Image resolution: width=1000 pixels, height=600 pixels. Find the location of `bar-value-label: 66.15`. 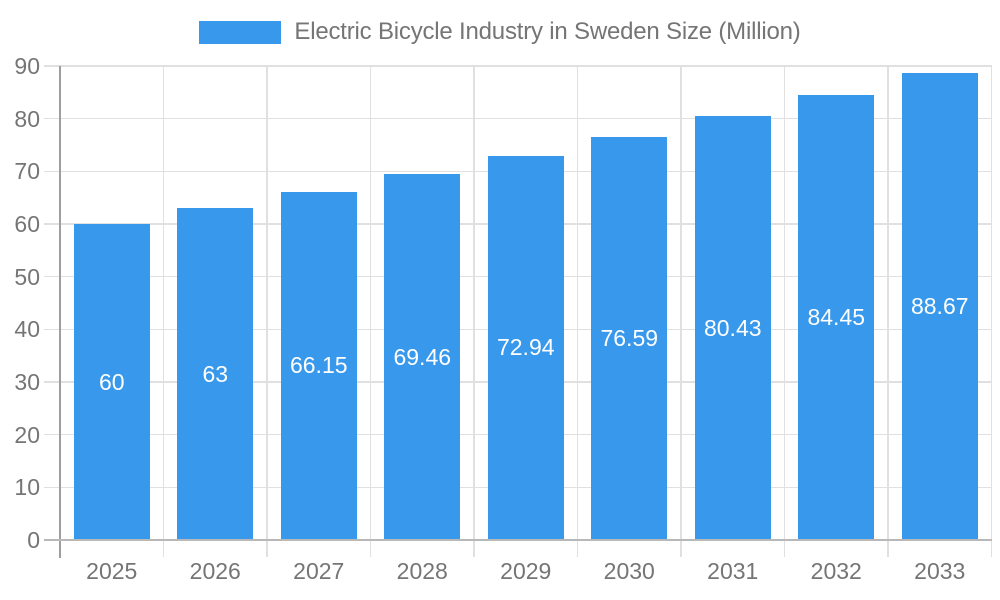

bar-value-label: 66.15 is located at coordinates (318, 365).